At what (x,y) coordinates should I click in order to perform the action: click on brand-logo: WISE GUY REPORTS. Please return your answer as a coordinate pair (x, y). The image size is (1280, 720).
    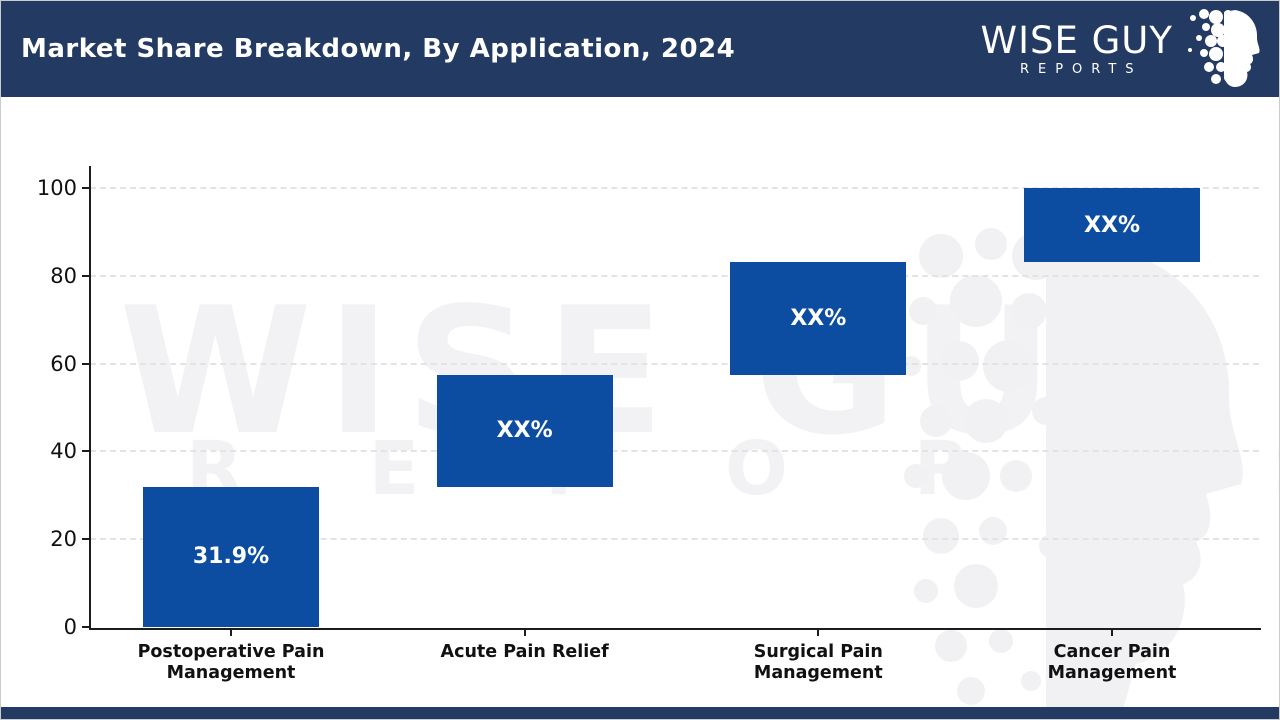
    Looking at the image, I should click on (1130, 49).